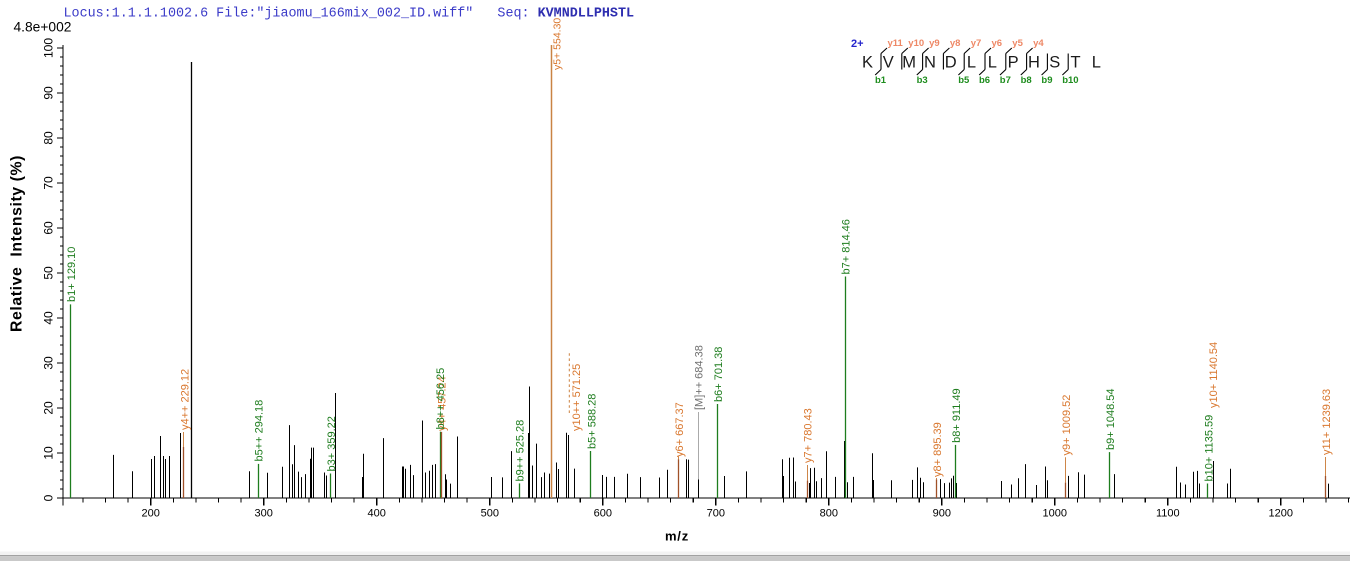 The image size is (1350, 561). What do you see at coordinates (934, 43) in the screenshot?
I see `svg-text: y9` at bounding box center [934, 43].